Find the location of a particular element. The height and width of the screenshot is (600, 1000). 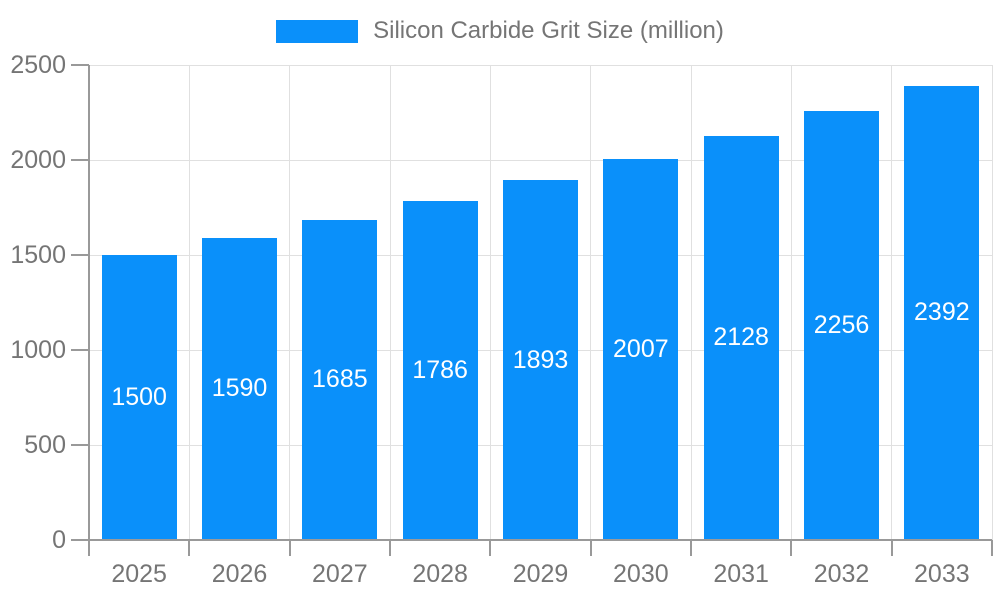

x-axis-label: 2026 is located at coordinates (239, 574).